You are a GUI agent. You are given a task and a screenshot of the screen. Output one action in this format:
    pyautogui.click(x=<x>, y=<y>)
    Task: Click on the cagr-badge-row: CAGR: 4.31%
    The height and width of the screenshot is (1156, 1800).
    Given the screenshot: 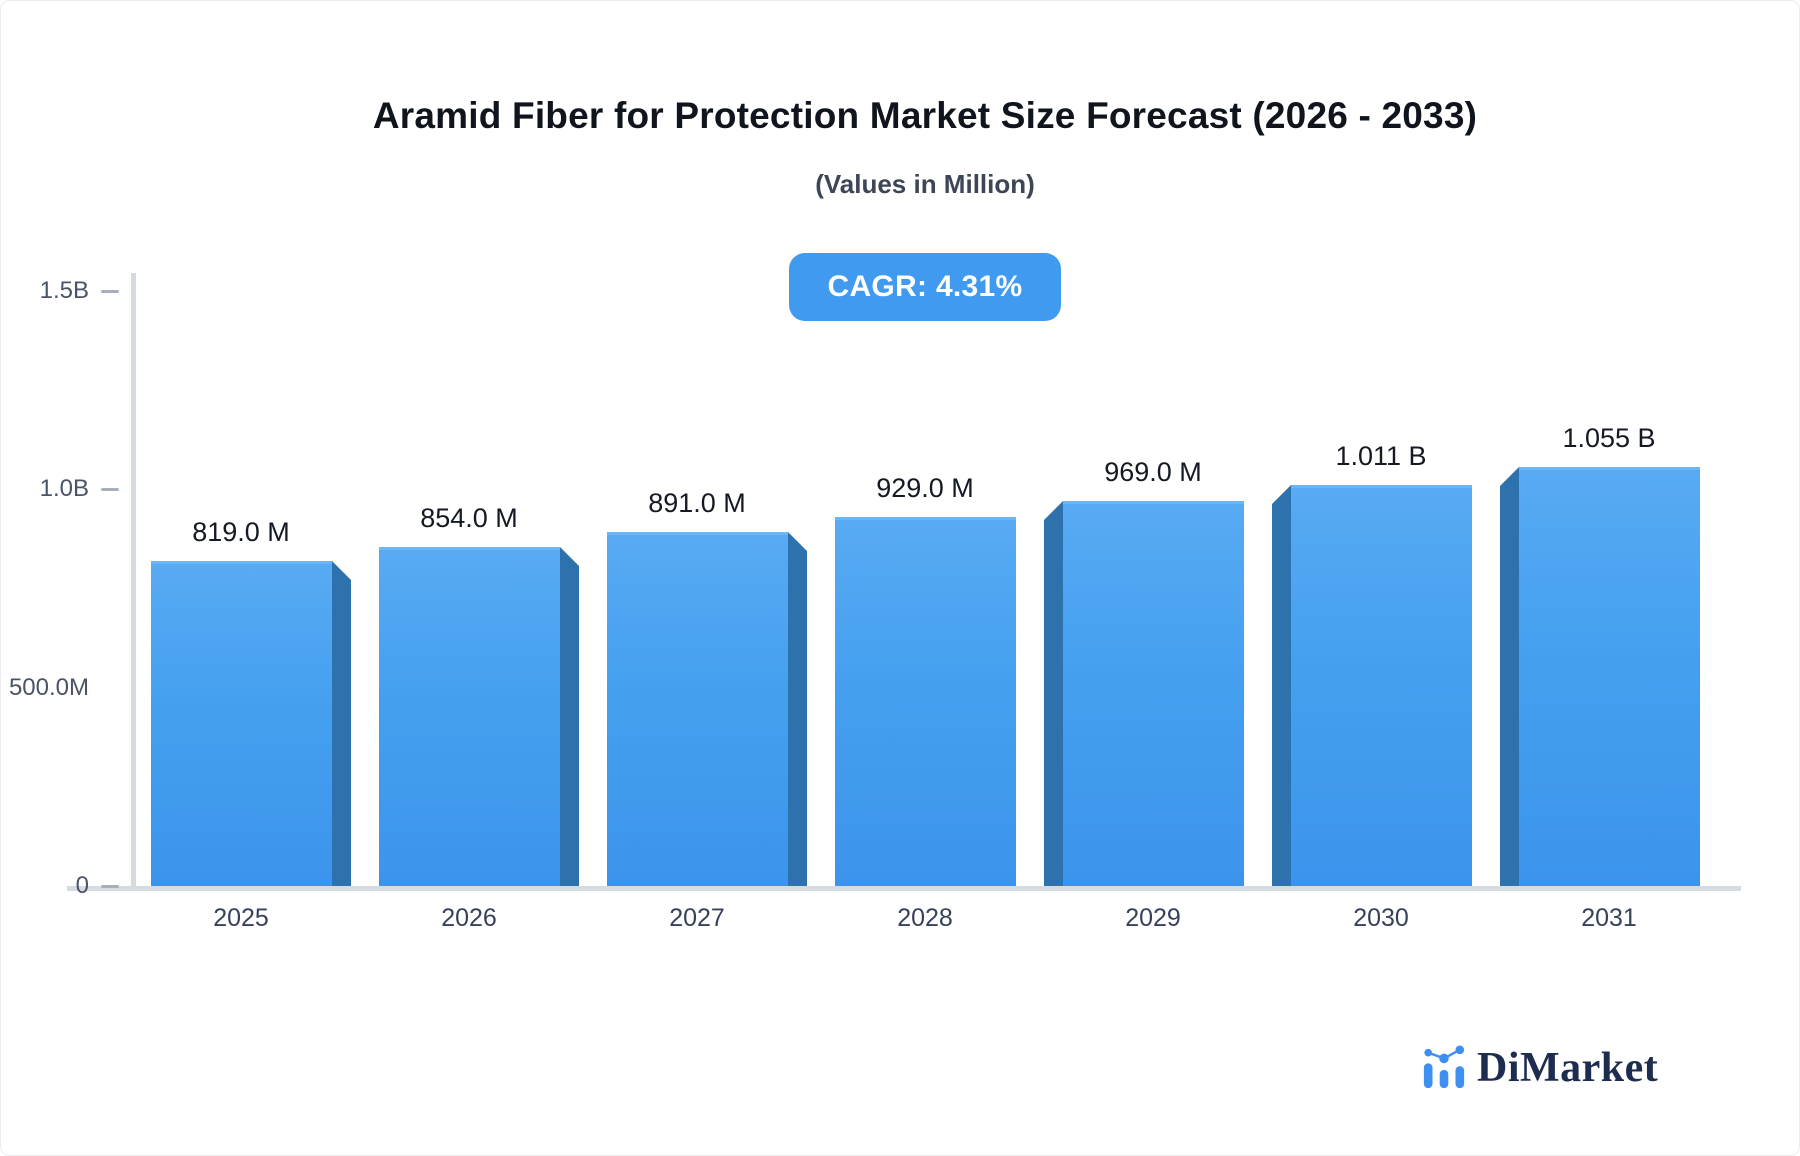 What is the action you would take?
    pyautogui.click(x=925, y=287)
    